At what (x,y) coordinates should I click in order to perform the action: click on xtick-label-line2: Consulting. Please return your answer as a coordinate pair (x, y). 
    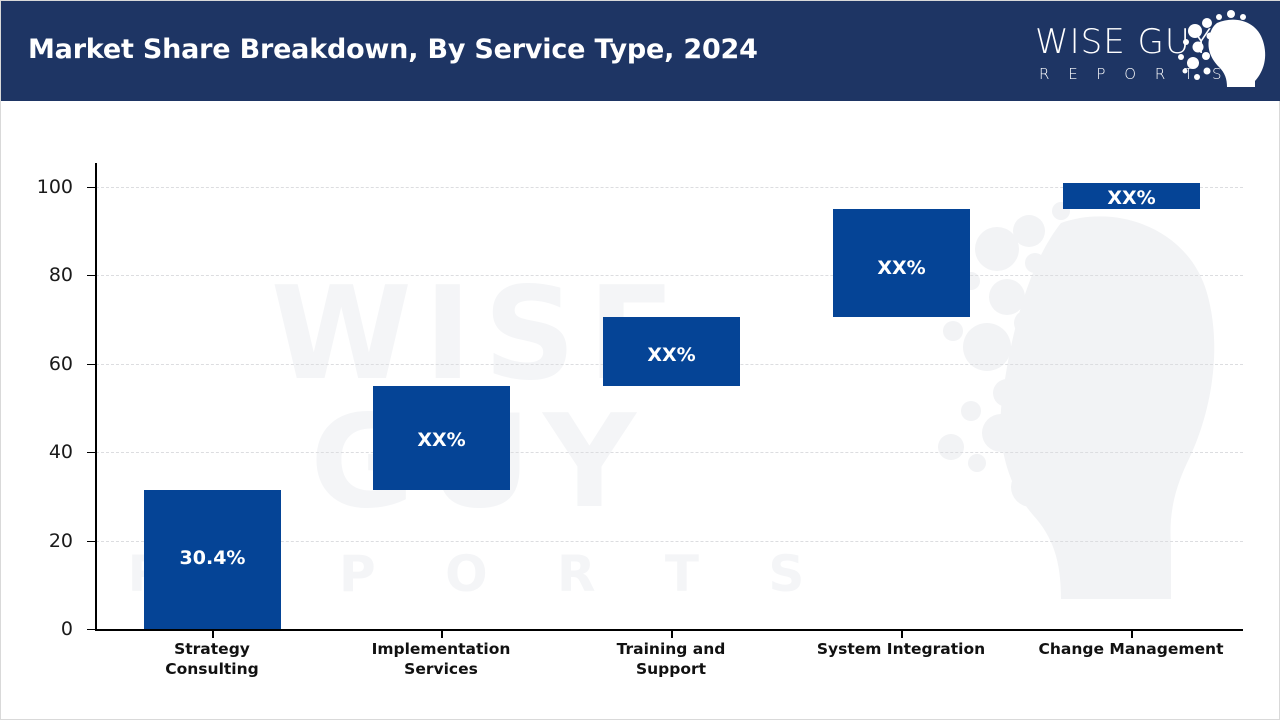
    Looking at the image, I should click on (212, 669).